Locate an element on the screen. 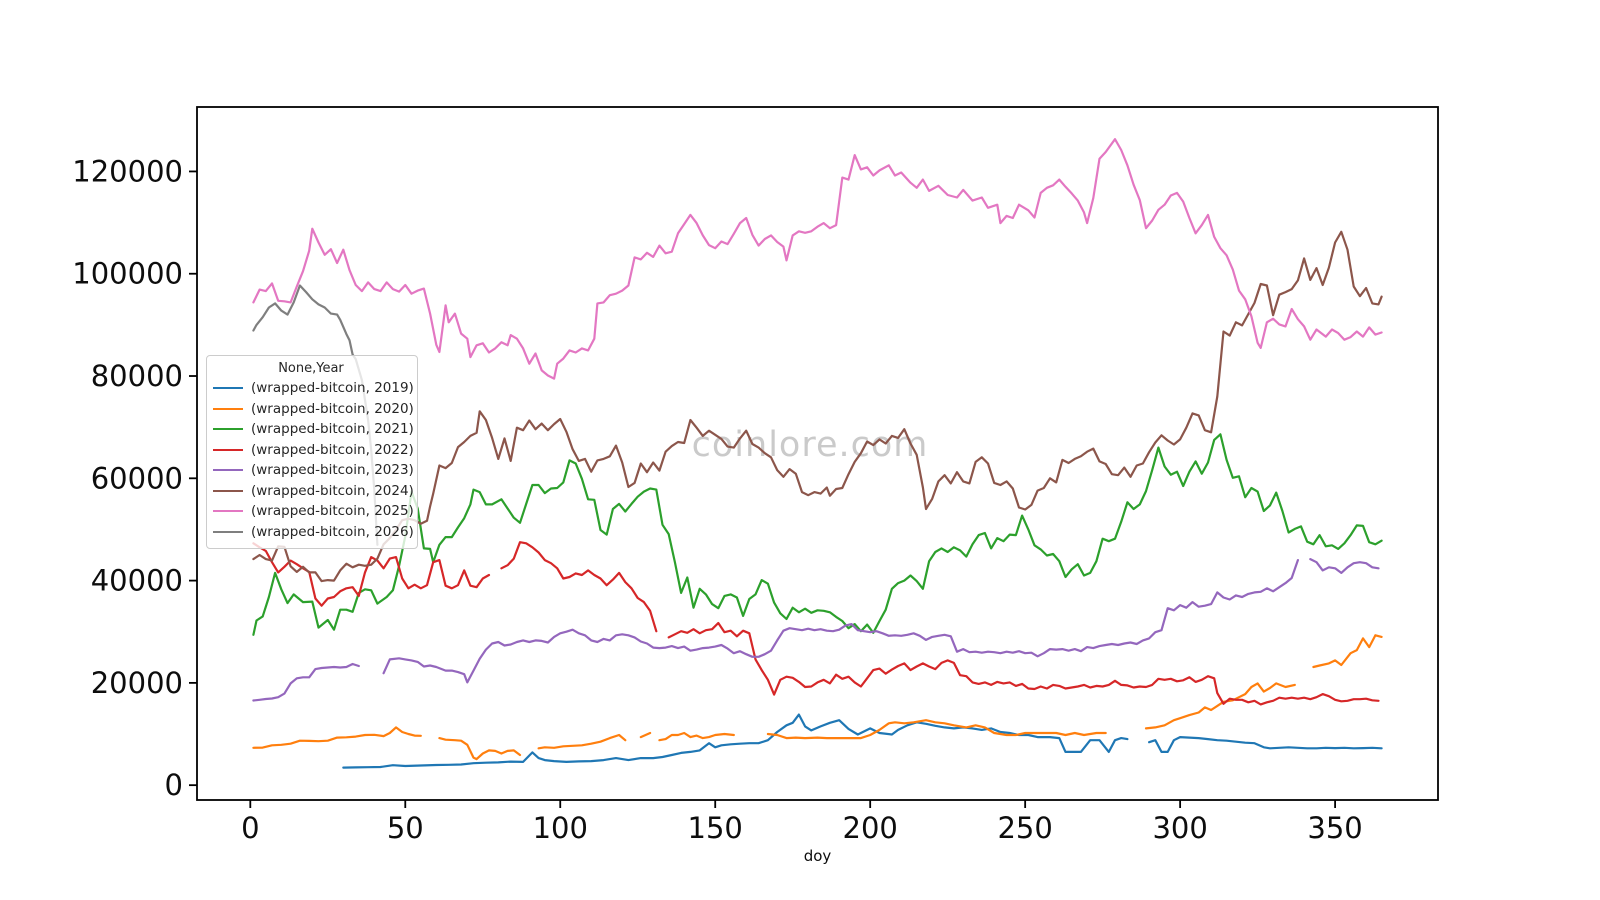  legend-entry-2021: (wrapped-bitcoin, 2021) is located at coordinates (313, 429).